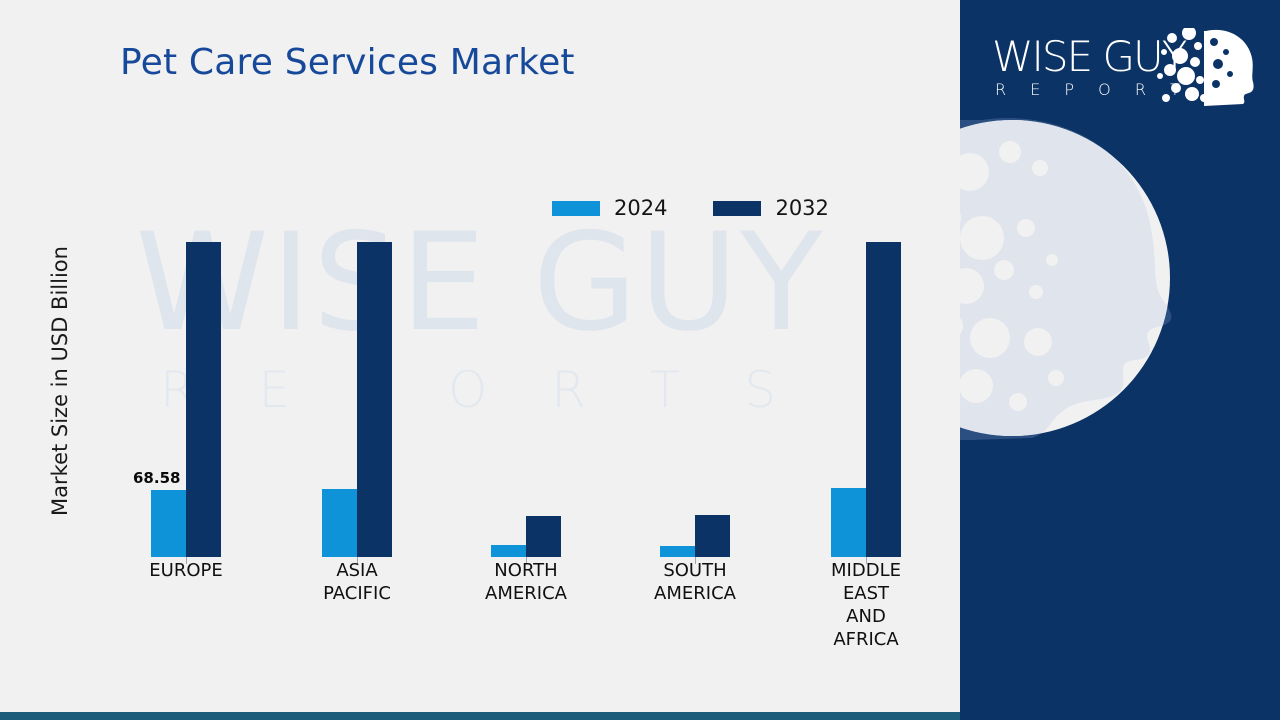  I want to click on category-label: MIDDLE EAST AND AFRICA, so click(866, 605).